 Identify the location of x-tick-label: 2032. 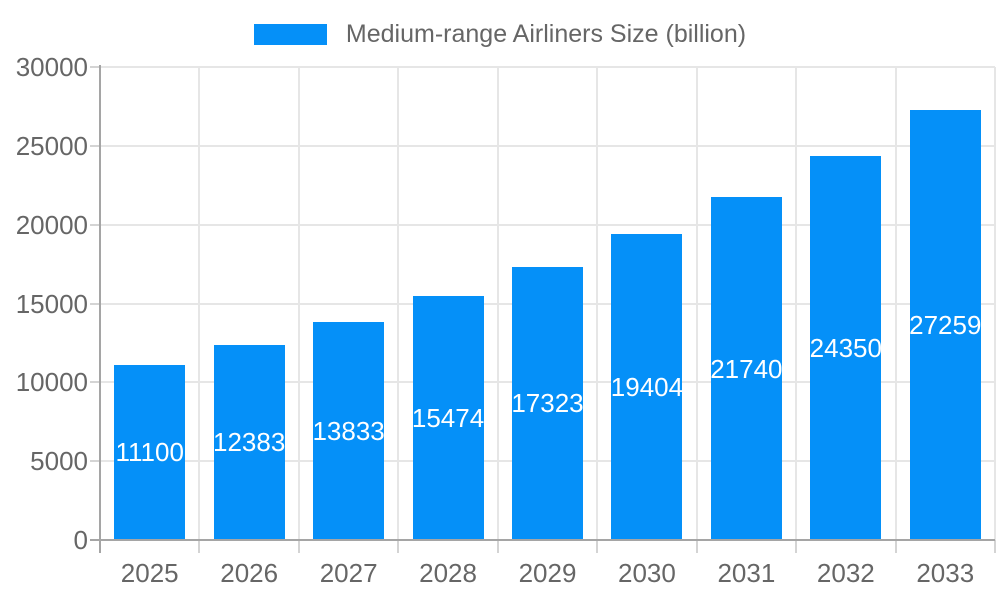
(845, 573).